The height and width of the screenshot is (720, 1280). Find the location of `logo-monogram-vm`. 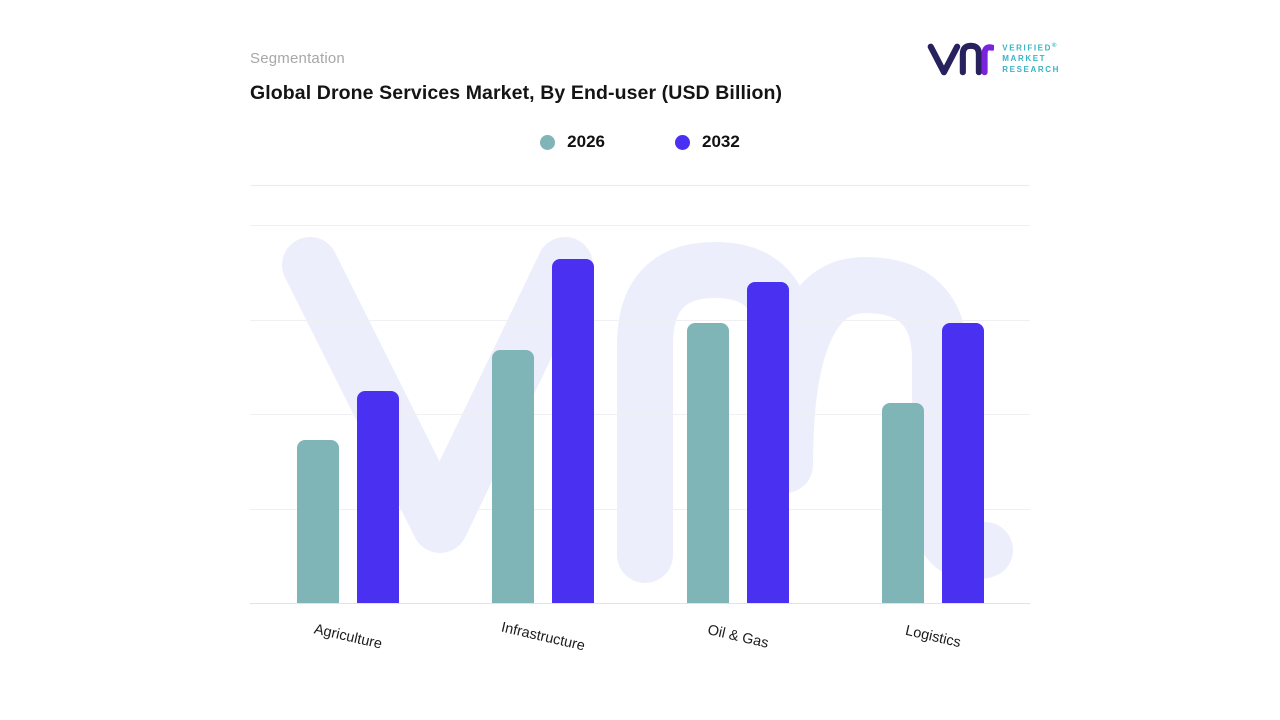

logo-monogram-vm is located at coordinates (955, 59).